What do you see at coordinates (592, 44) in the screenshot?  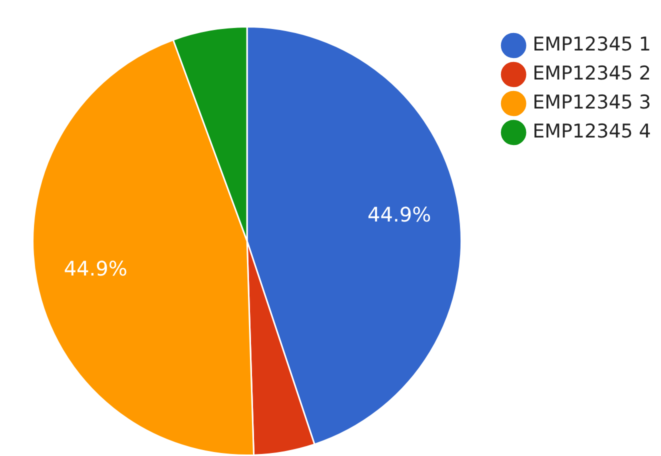 I see `legend-label: EMP12345 1` at bounding box center [592, 44].